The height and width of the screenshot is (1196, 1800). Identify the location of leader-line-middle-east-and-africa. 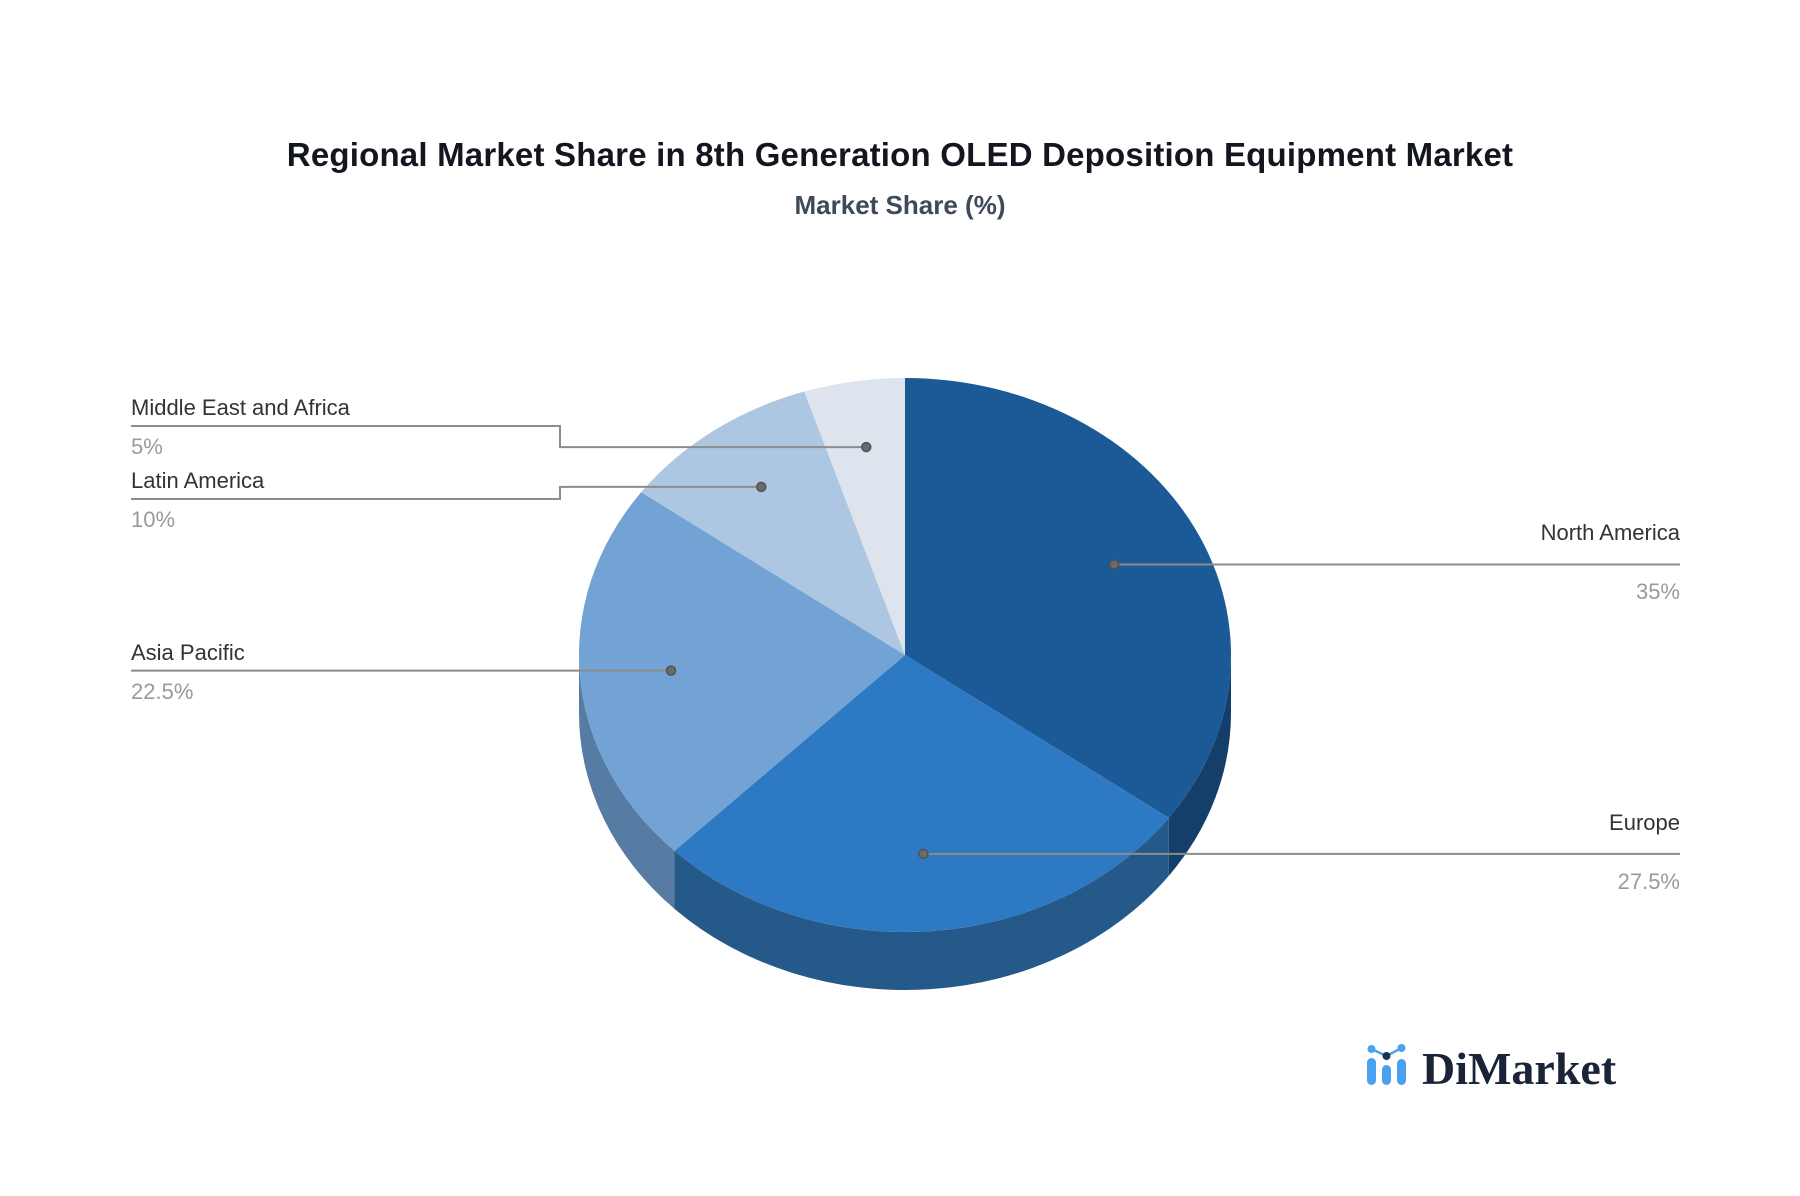
(499, 437).